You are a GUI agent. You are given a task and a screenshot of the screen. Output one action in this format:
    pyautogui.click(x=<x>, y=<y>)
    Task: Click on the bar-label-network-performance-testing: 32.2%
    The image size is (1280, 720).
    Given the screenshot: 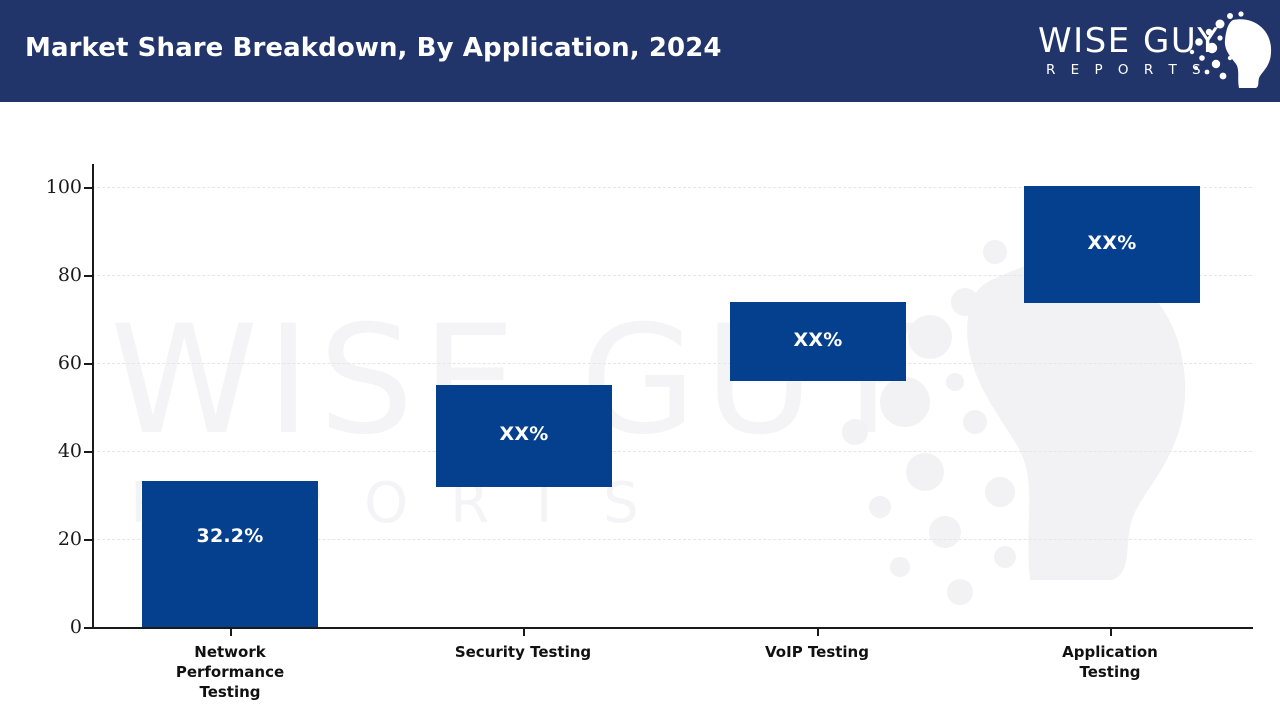 What is the action you would take?
    pyautogui.click(x=230, y=536)
    